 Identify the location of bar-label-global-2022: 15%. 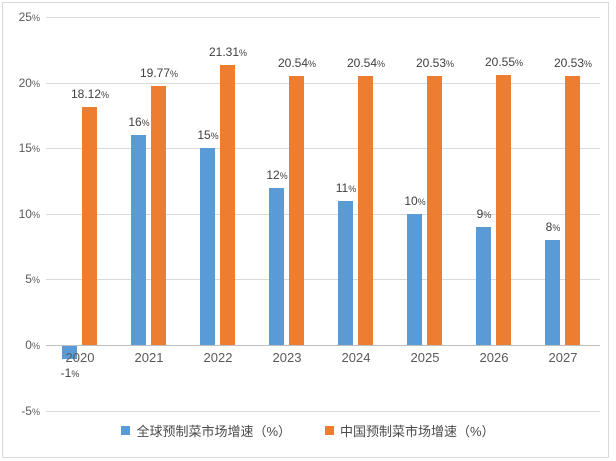
(208, 135).